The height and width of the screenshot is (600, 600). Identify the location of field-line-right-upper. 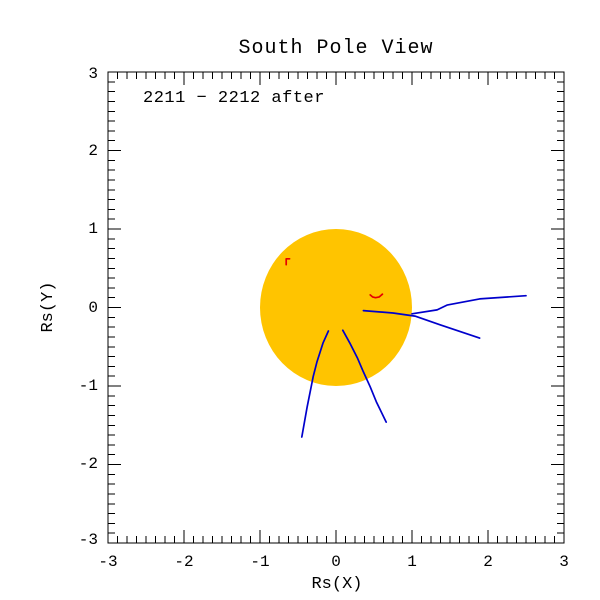
(469, 304).